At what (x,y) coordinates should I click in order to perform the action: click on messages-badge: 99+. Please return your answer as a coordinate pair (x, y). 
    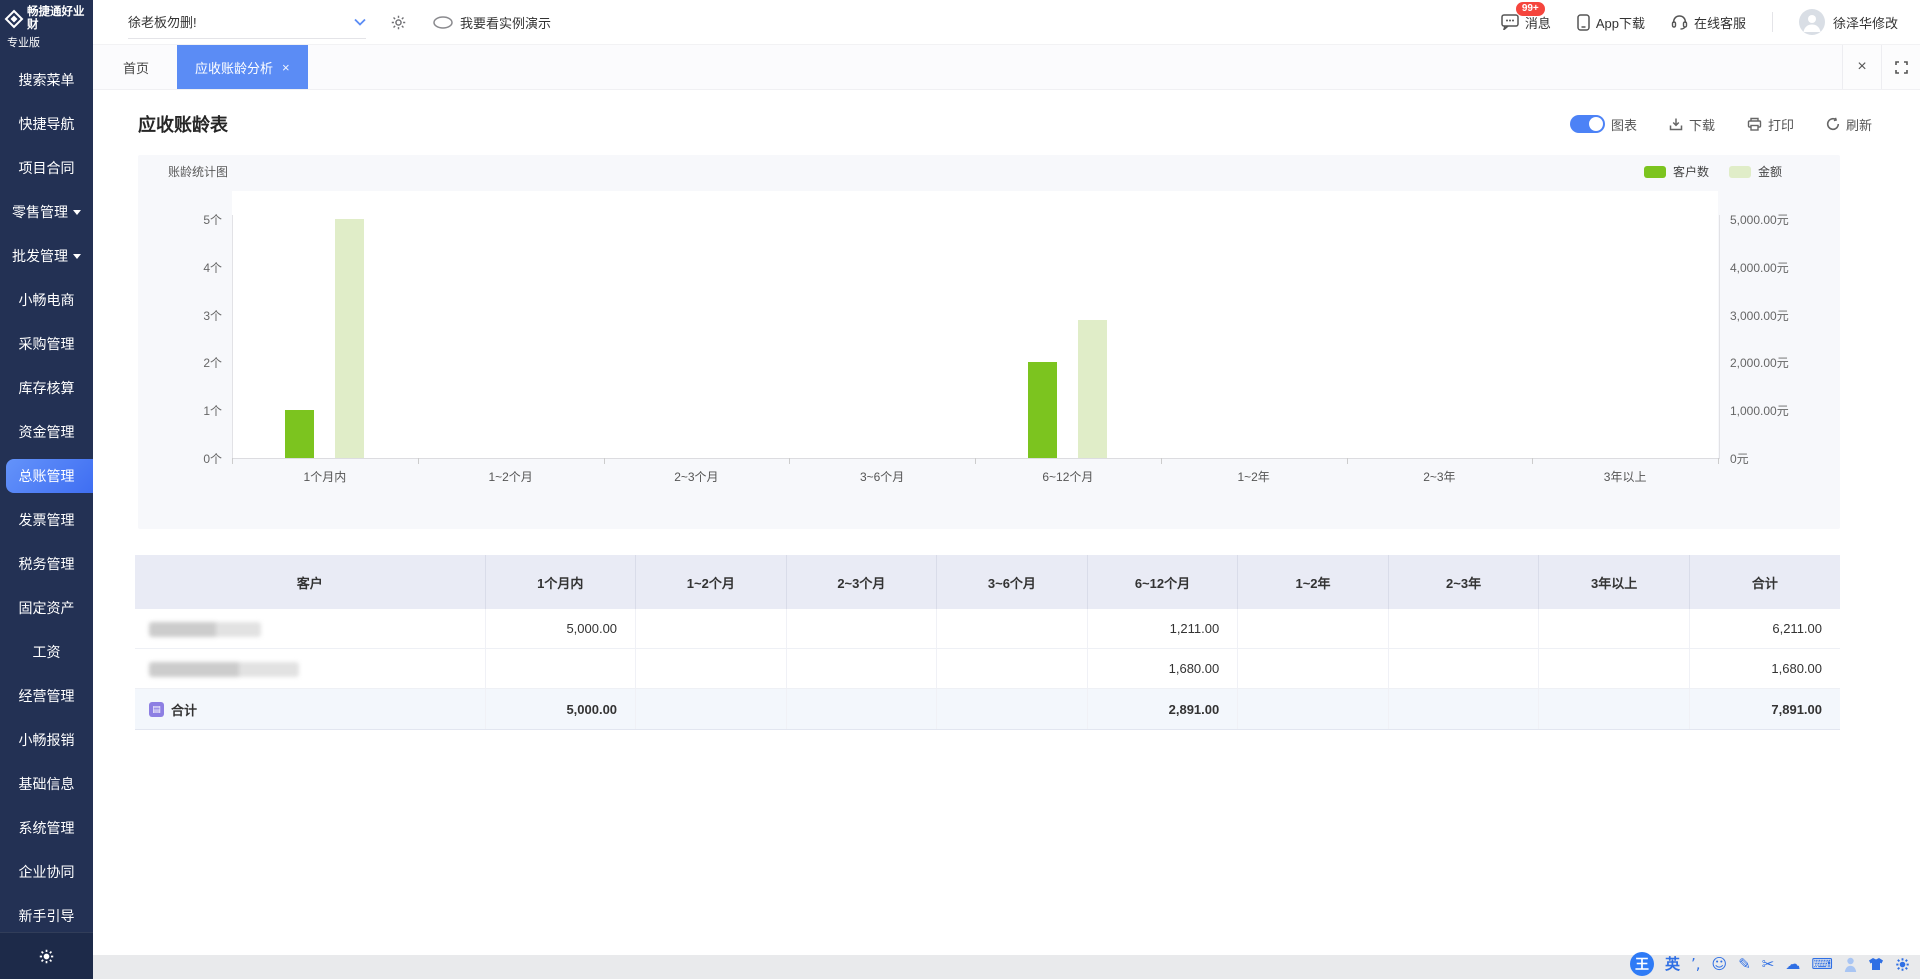
    Looking at the image, I should click on (1530, 8).